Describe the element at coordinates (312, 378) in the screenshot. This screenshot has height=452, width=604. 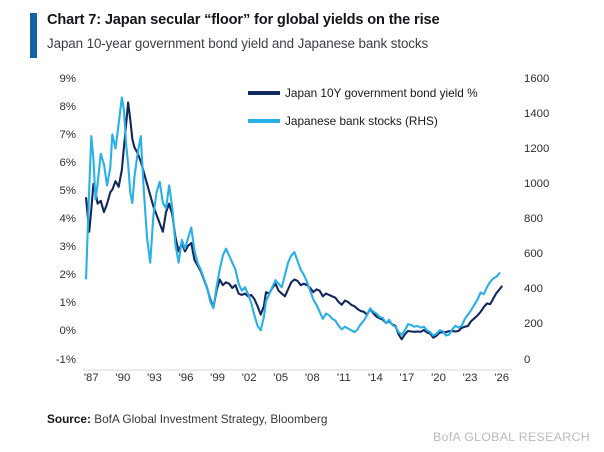
I see `x-axis-tick: '08` at that location.